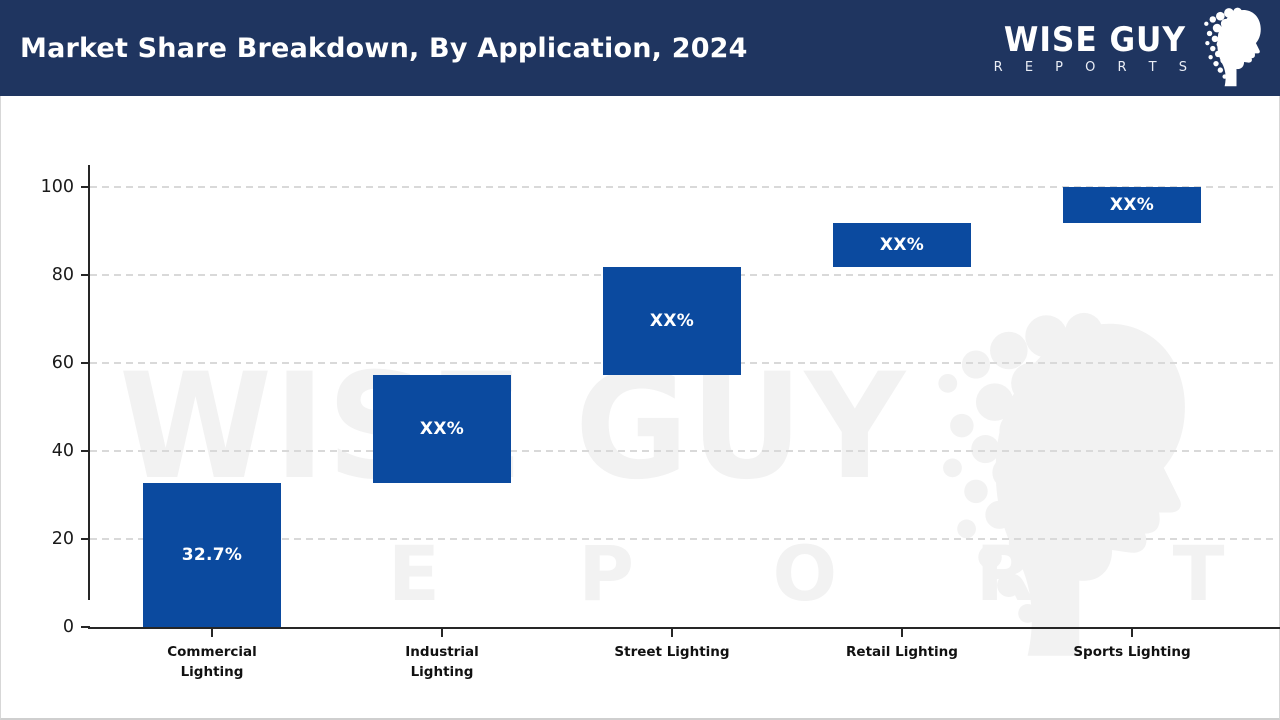  Describe the element at coordinates (1232, 47) in the screenshot. I see `face-profile-logo-icon` at that location.